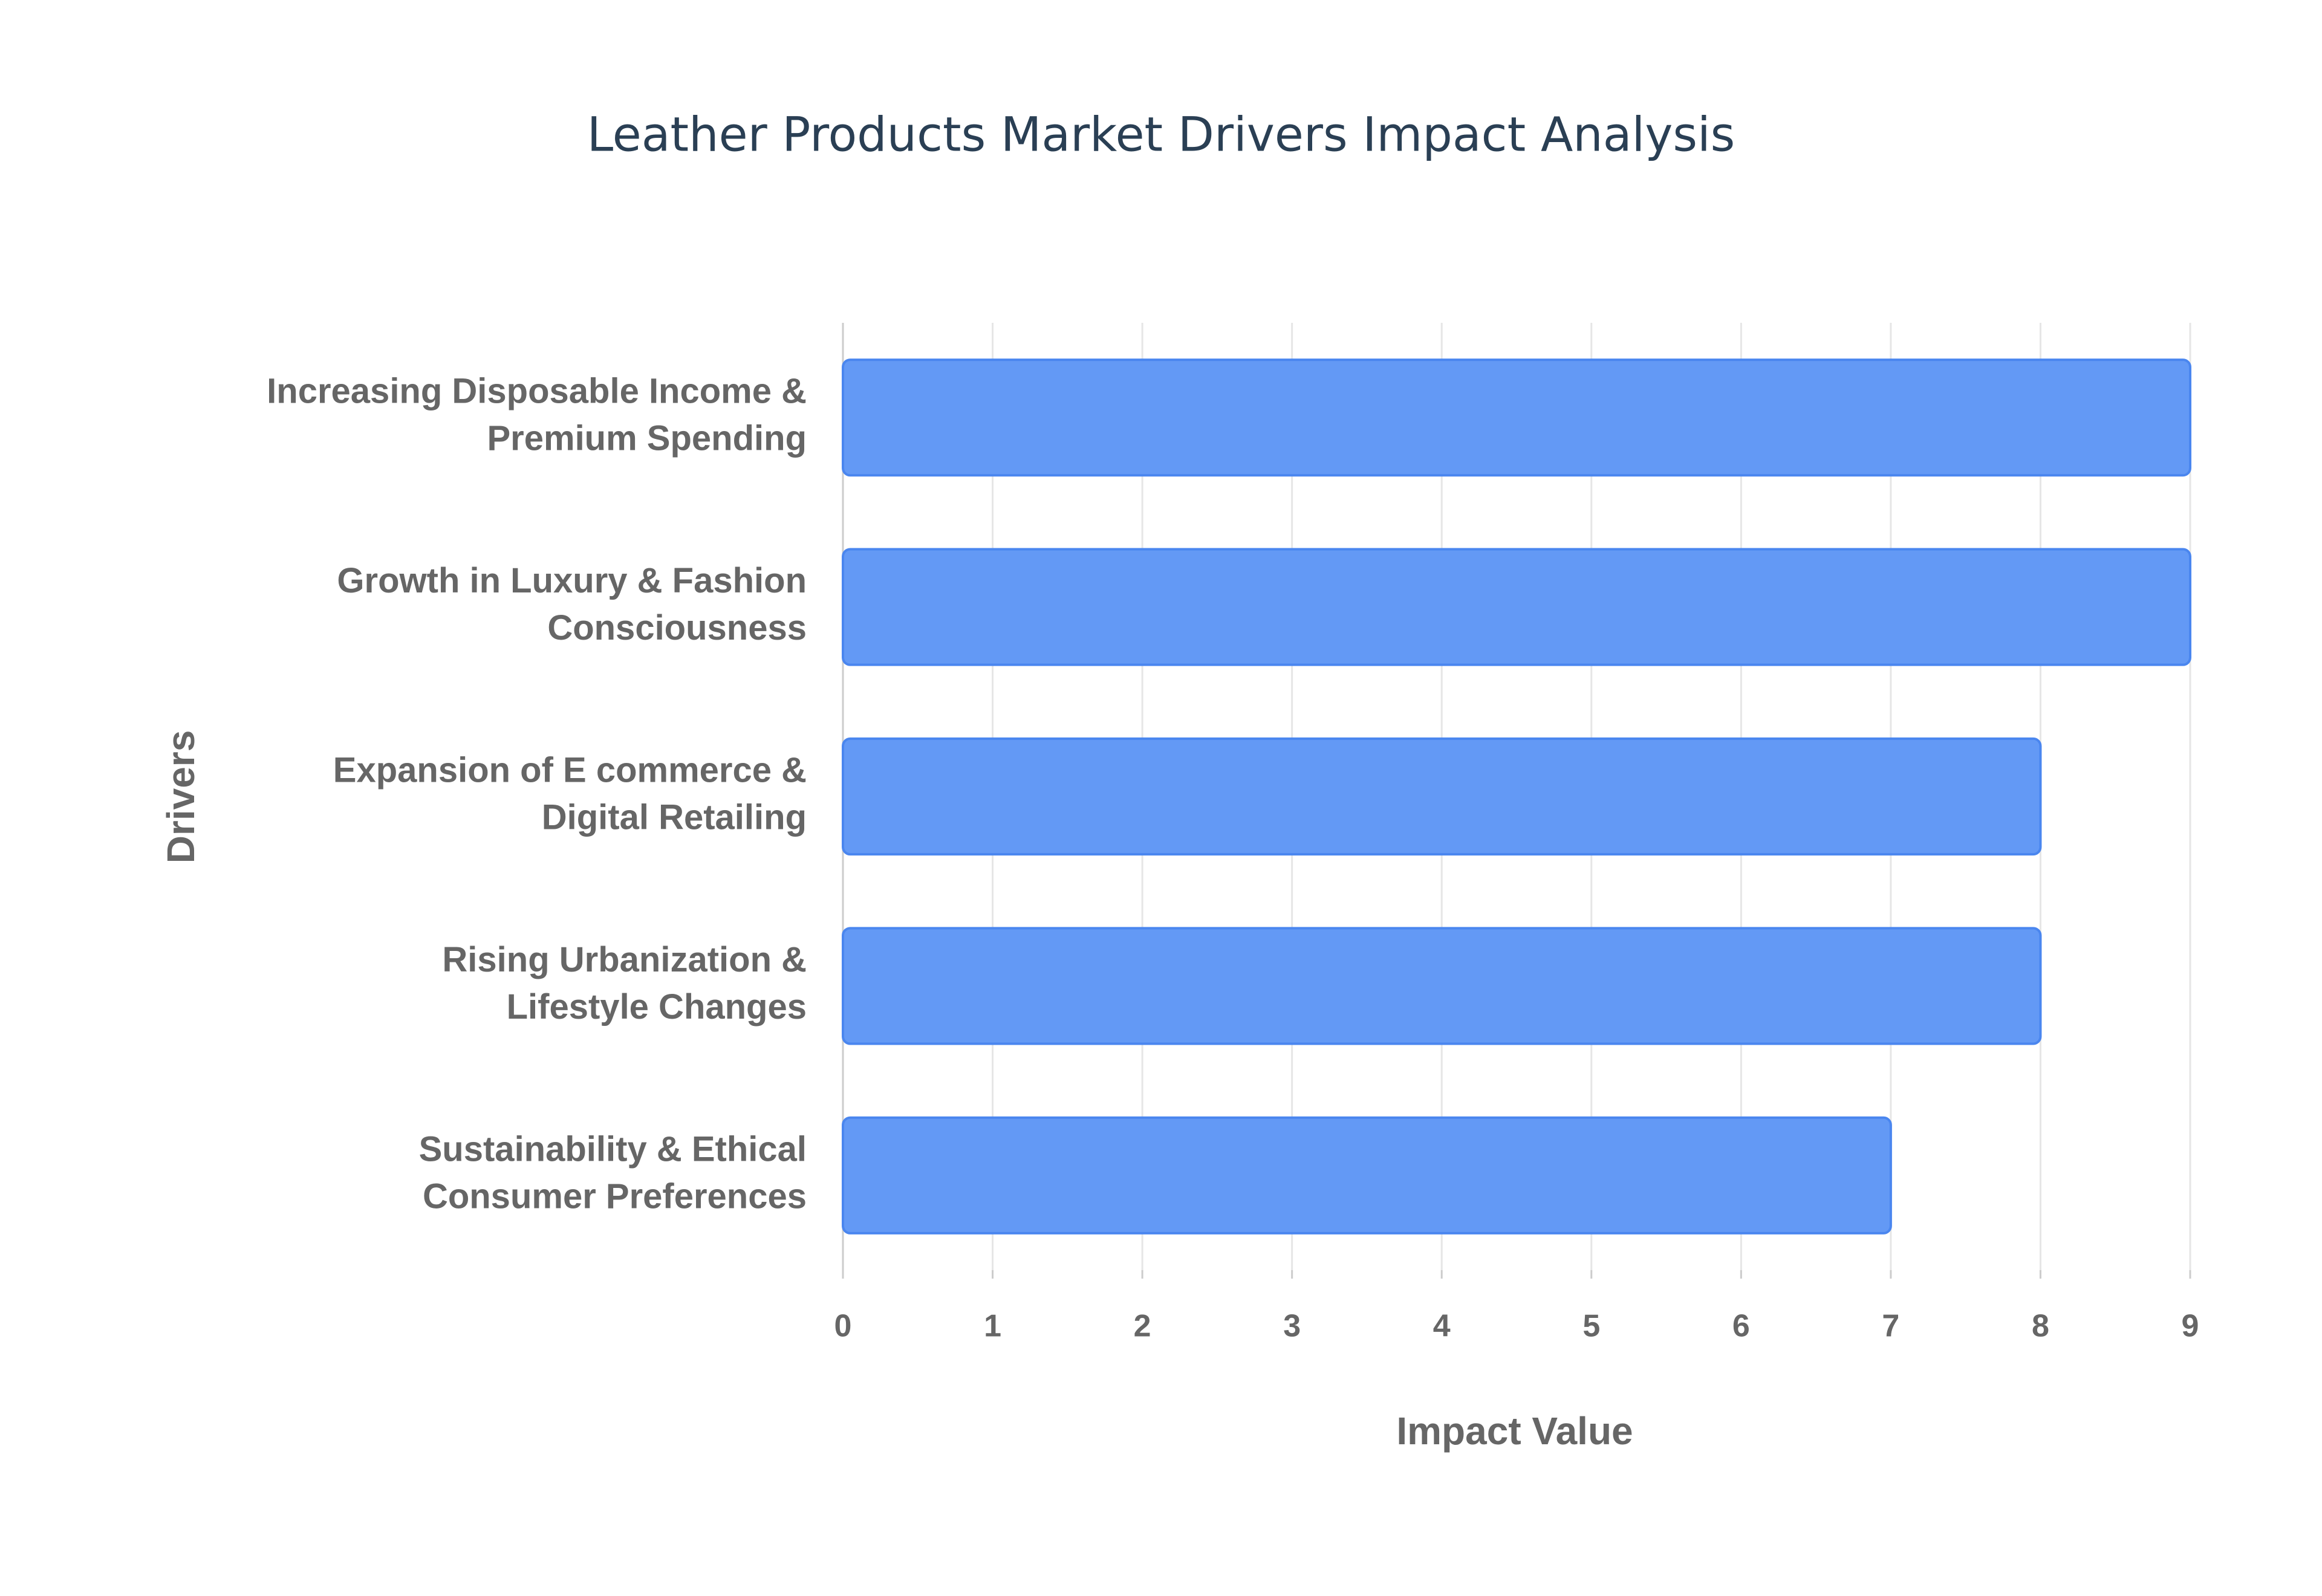 The width and height of the screenshot is (2322, 1596). I want to click on x-axis-title: Impact Value, so click(1514, 1431).